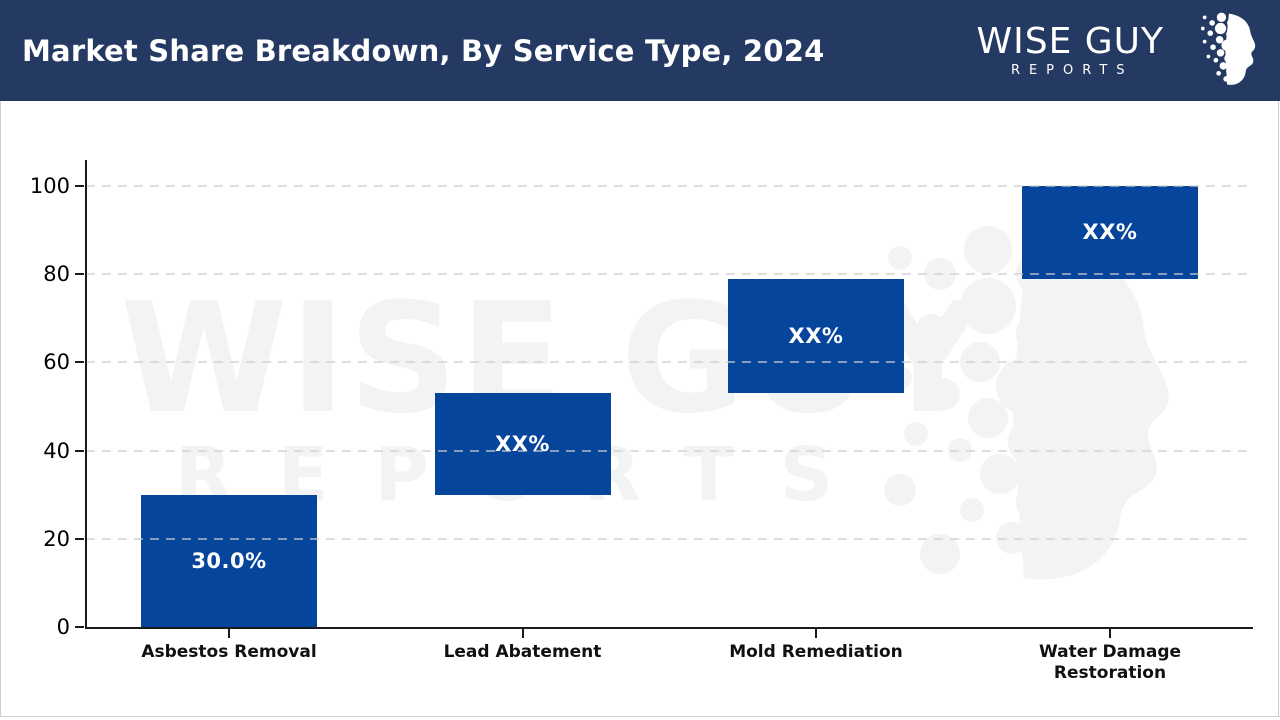 The height and width of the screenshot is (720, 1280). I want to click on gridline-y100, so click(669, 186).